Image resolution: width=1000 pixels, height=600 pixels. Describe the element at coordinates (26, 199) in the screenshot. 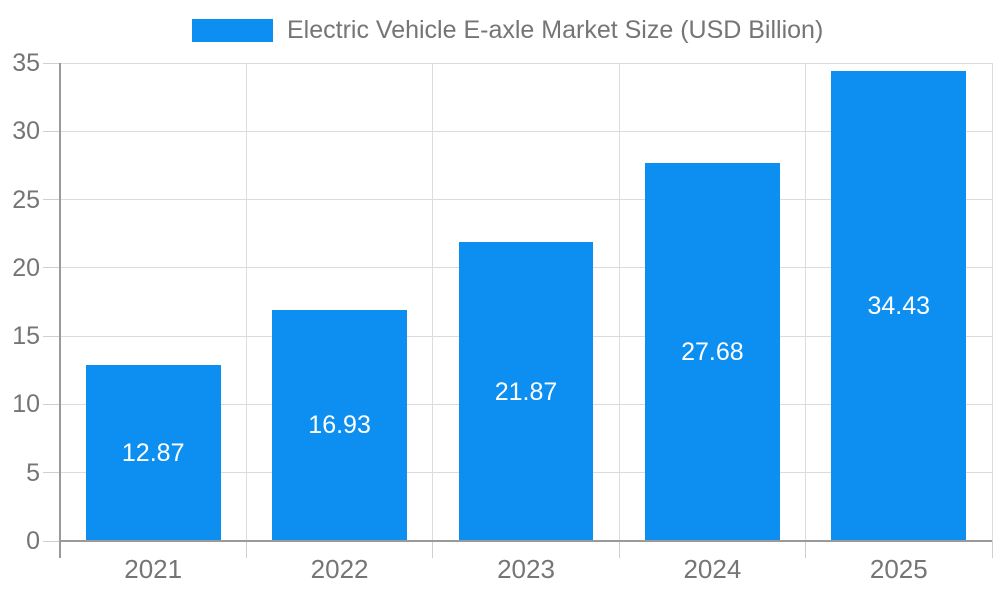

I see `y-tick-label: 25` at that location.